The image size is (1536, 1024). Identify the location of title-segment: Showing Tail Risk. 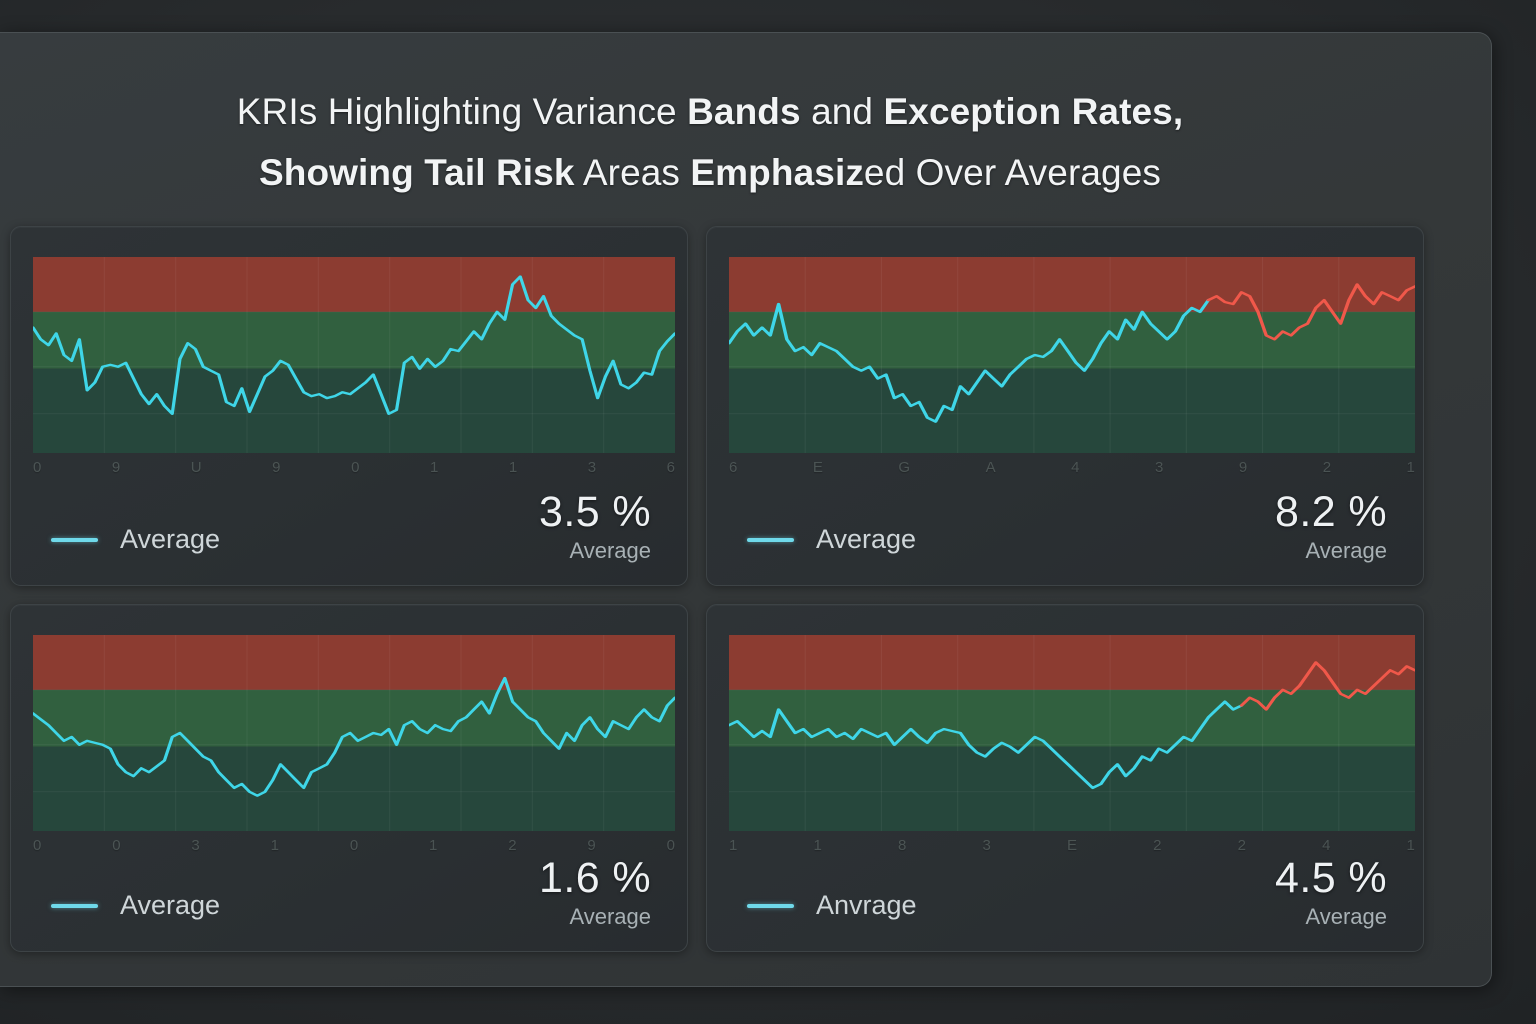
(416, 172).